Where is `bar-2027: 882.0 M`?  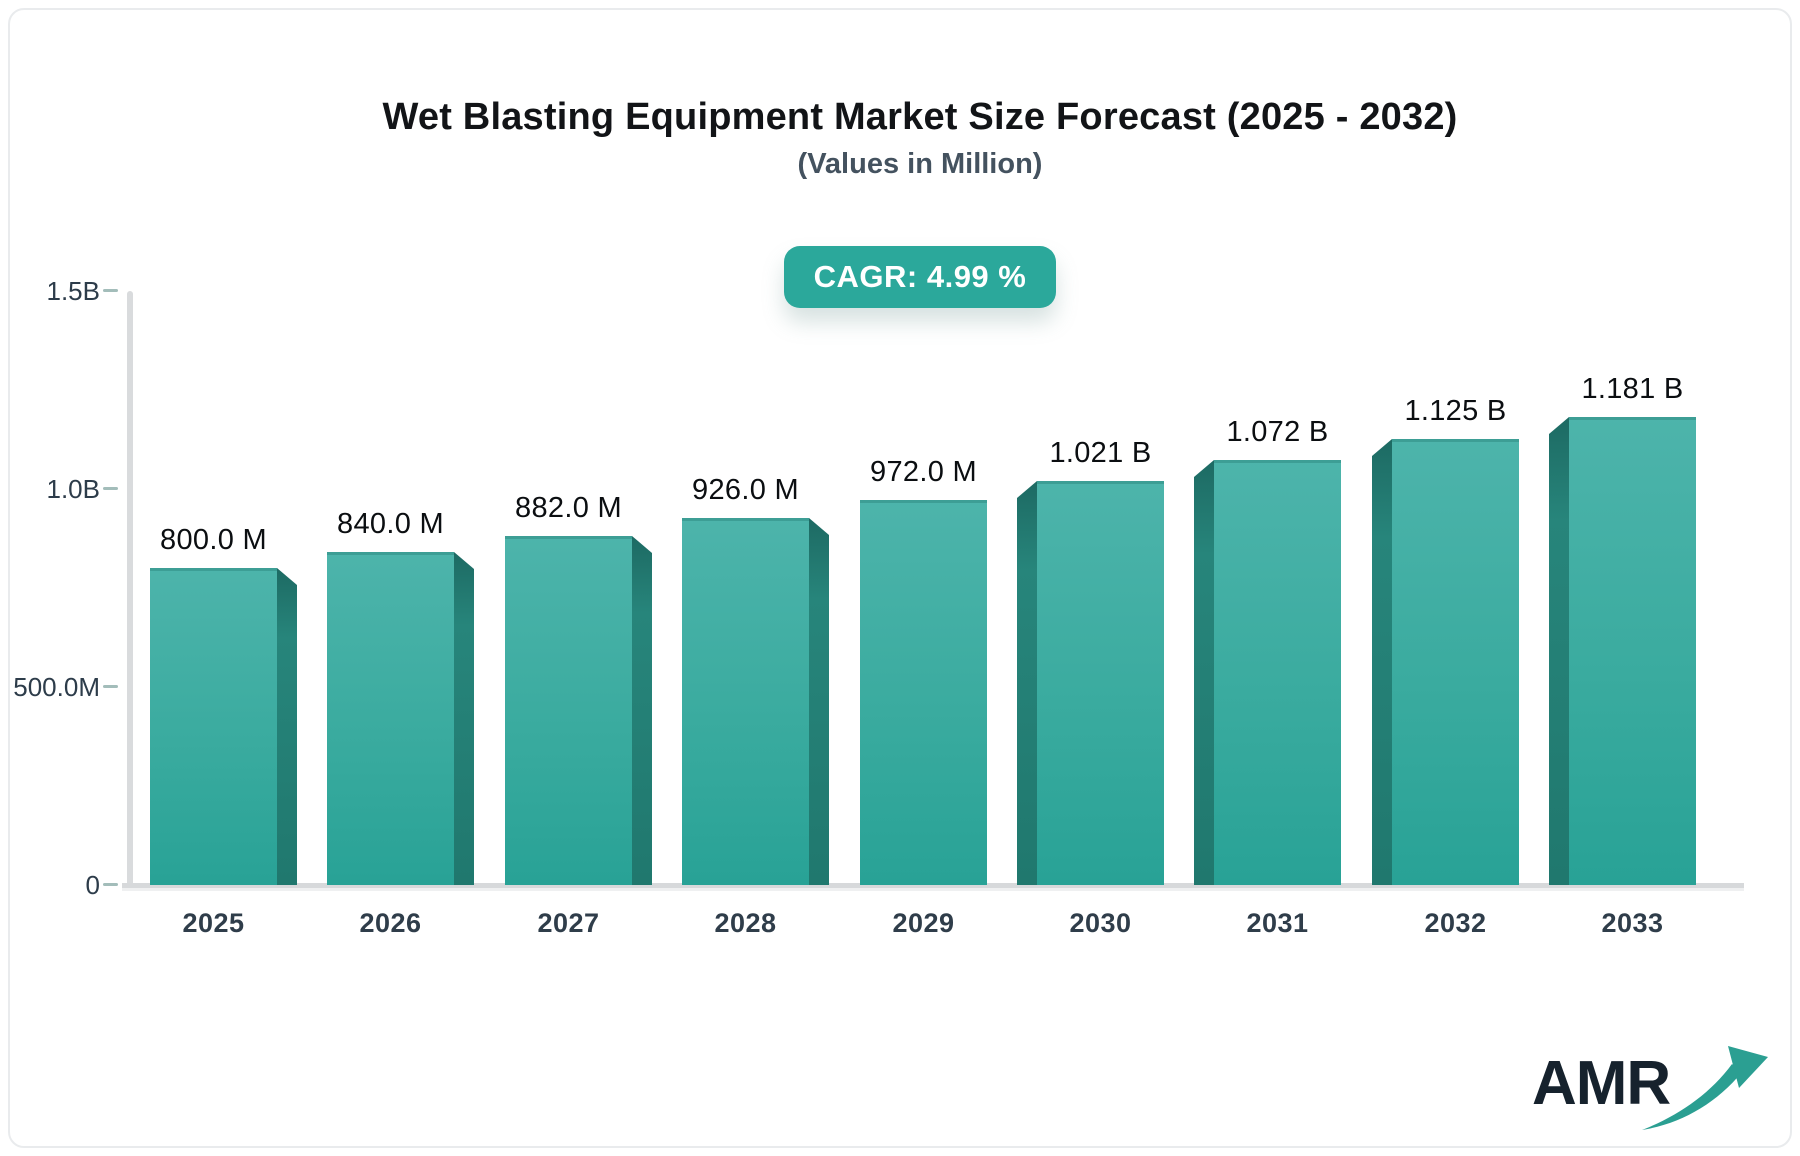 bar-2027: 882.0 M is located at coordinates (578, 688).